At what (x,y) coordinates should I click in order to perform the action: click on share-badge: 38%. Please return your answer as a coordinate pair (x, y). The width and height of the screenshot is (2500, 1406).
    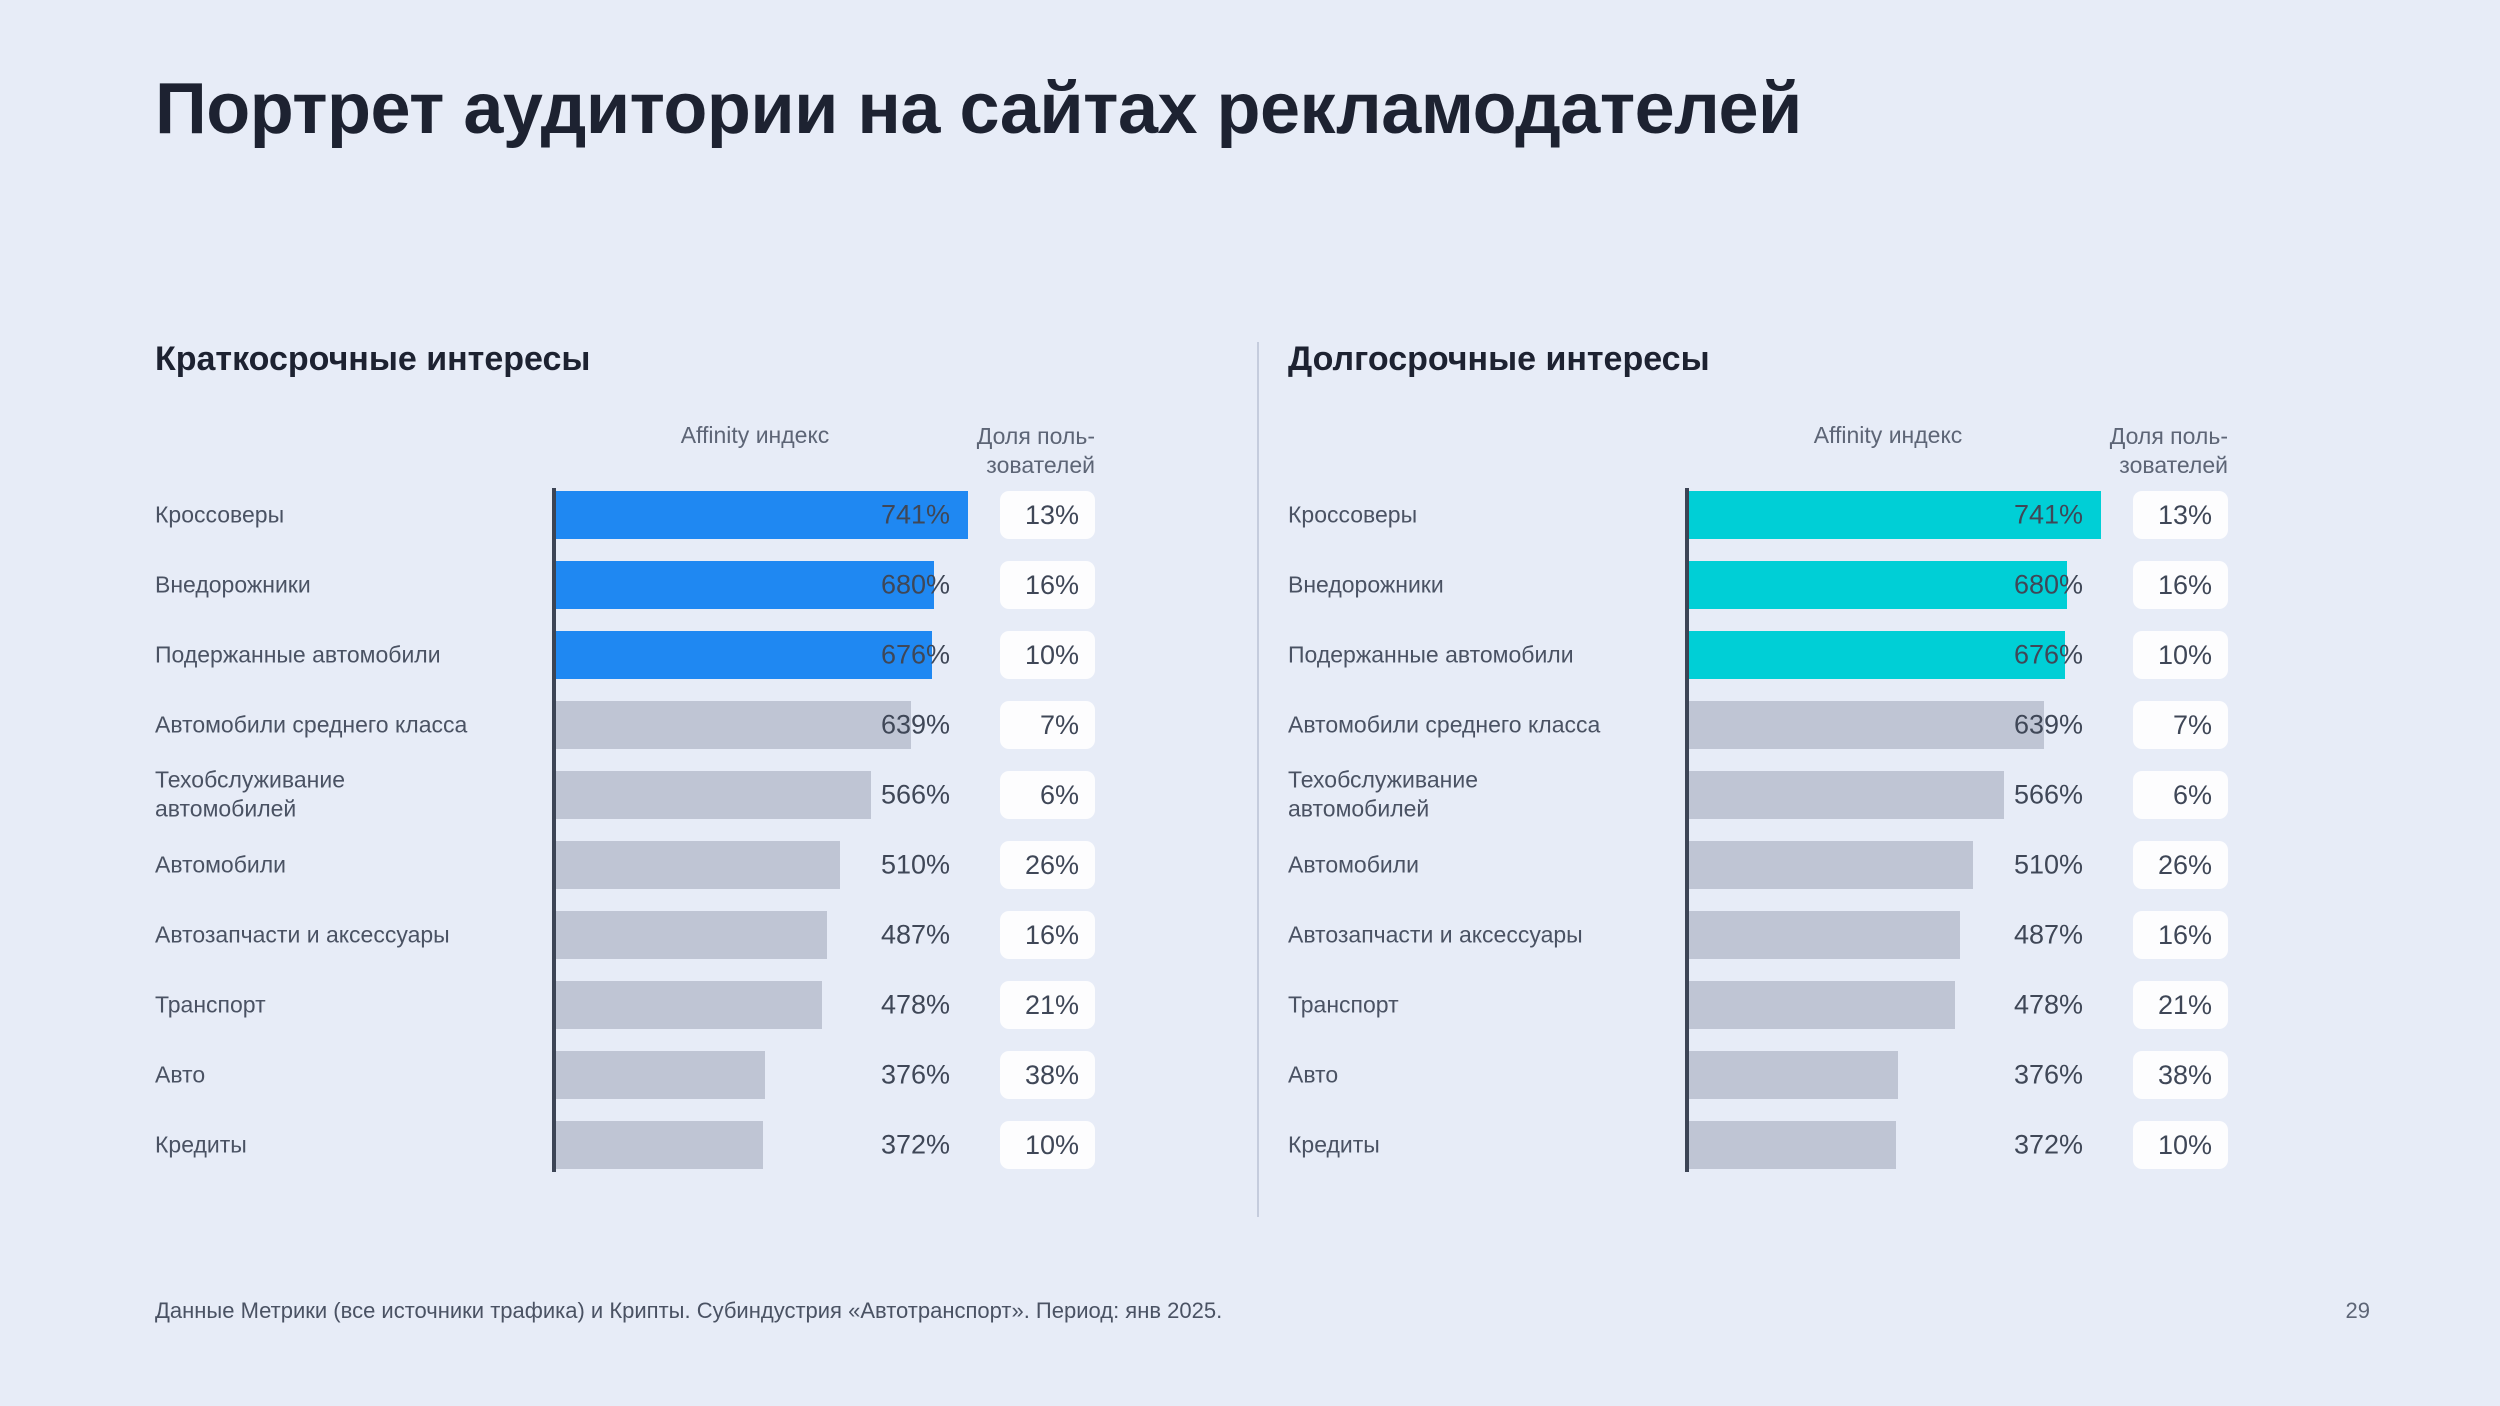
    Looking at the image, I should click on (1047, 1075).